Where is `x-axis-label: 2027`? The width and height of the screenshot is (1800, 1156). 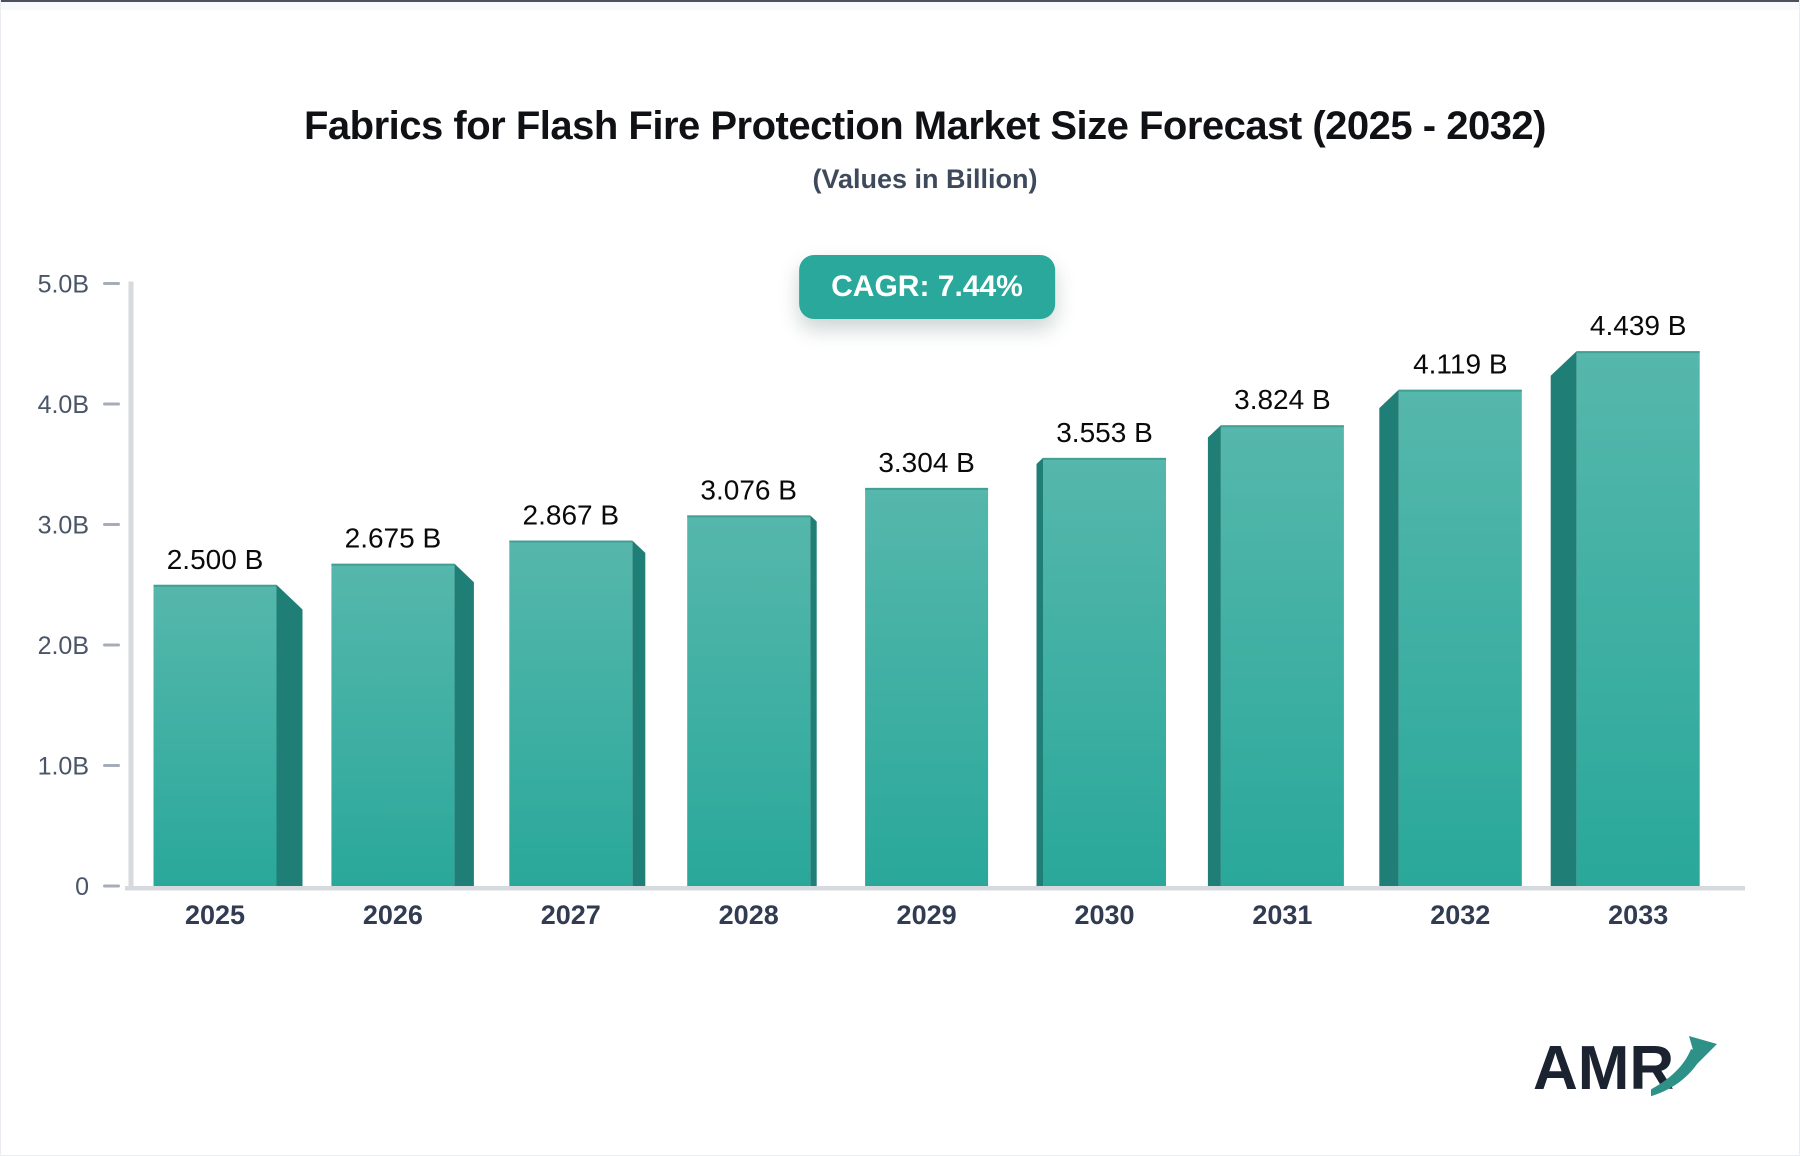 x-axis-label: 2027 is located at coordinates (571, 915).